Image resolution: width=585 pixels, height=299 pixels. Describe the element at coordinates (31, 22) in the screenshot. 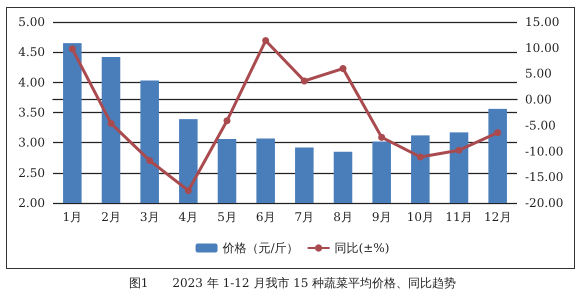

I see `y-tick-label: 5.00` at that location.